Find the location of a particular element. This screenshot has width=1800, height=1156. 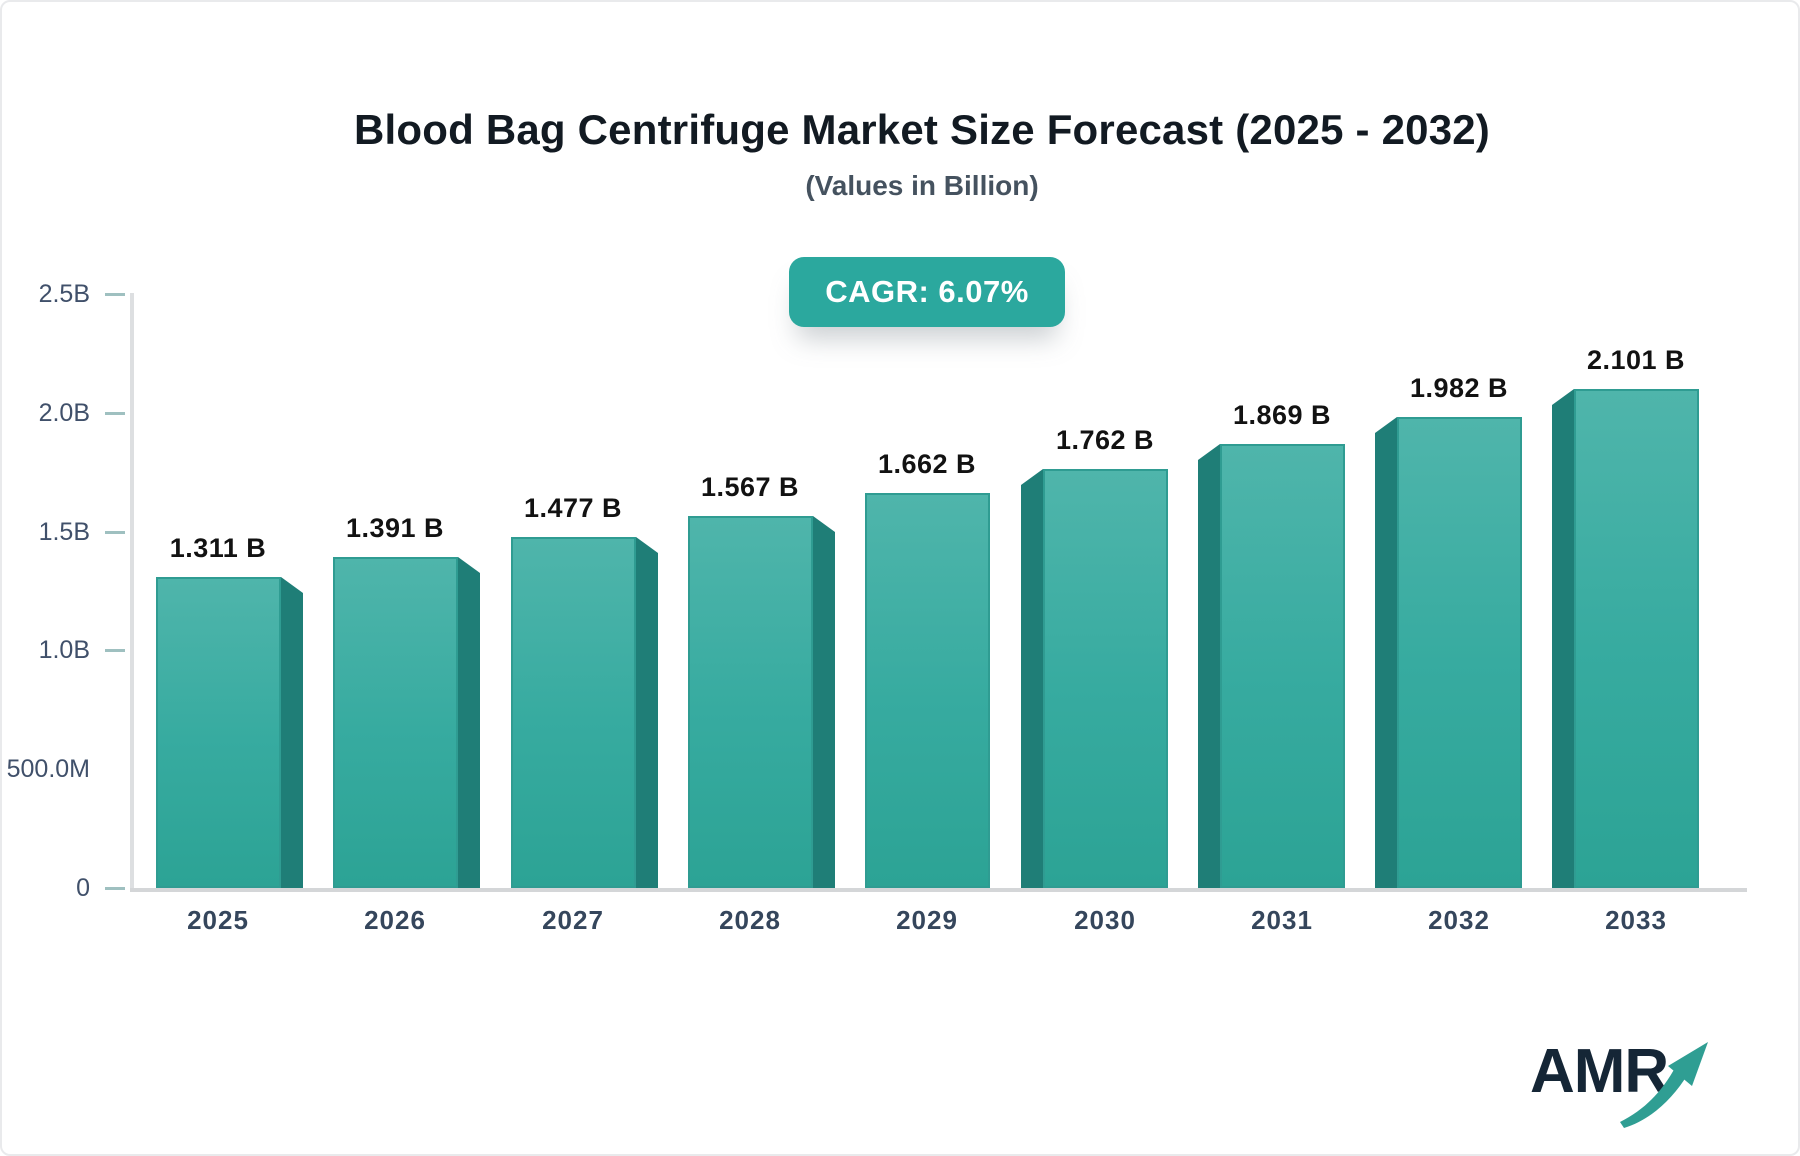

x-axis-label-2032: 2032 is located at coordinates (1459, 920).